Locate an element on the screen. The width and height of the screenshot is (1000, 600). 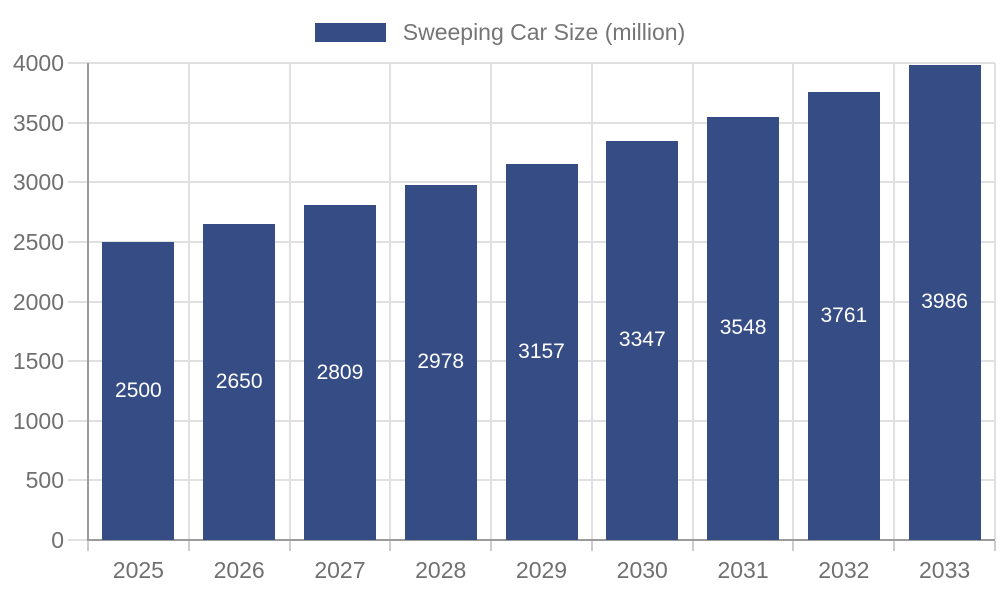
bar-value-label: 3761 is located at coordinates (844, 315).